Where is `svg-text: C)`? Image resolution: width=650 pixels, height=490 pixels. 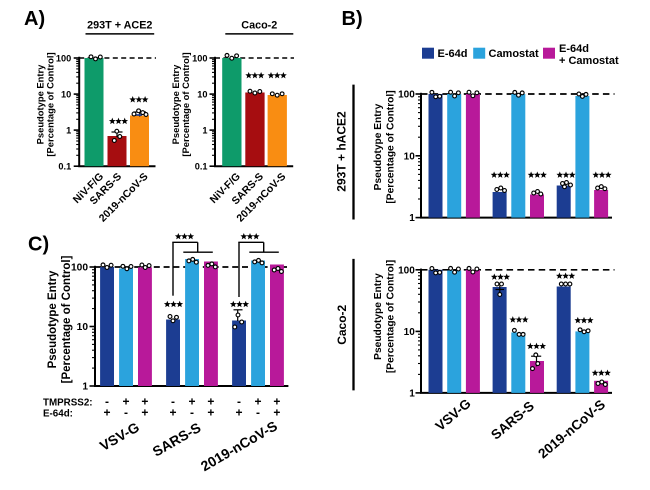
svg-text: C) is located at coordinates (38, 244).